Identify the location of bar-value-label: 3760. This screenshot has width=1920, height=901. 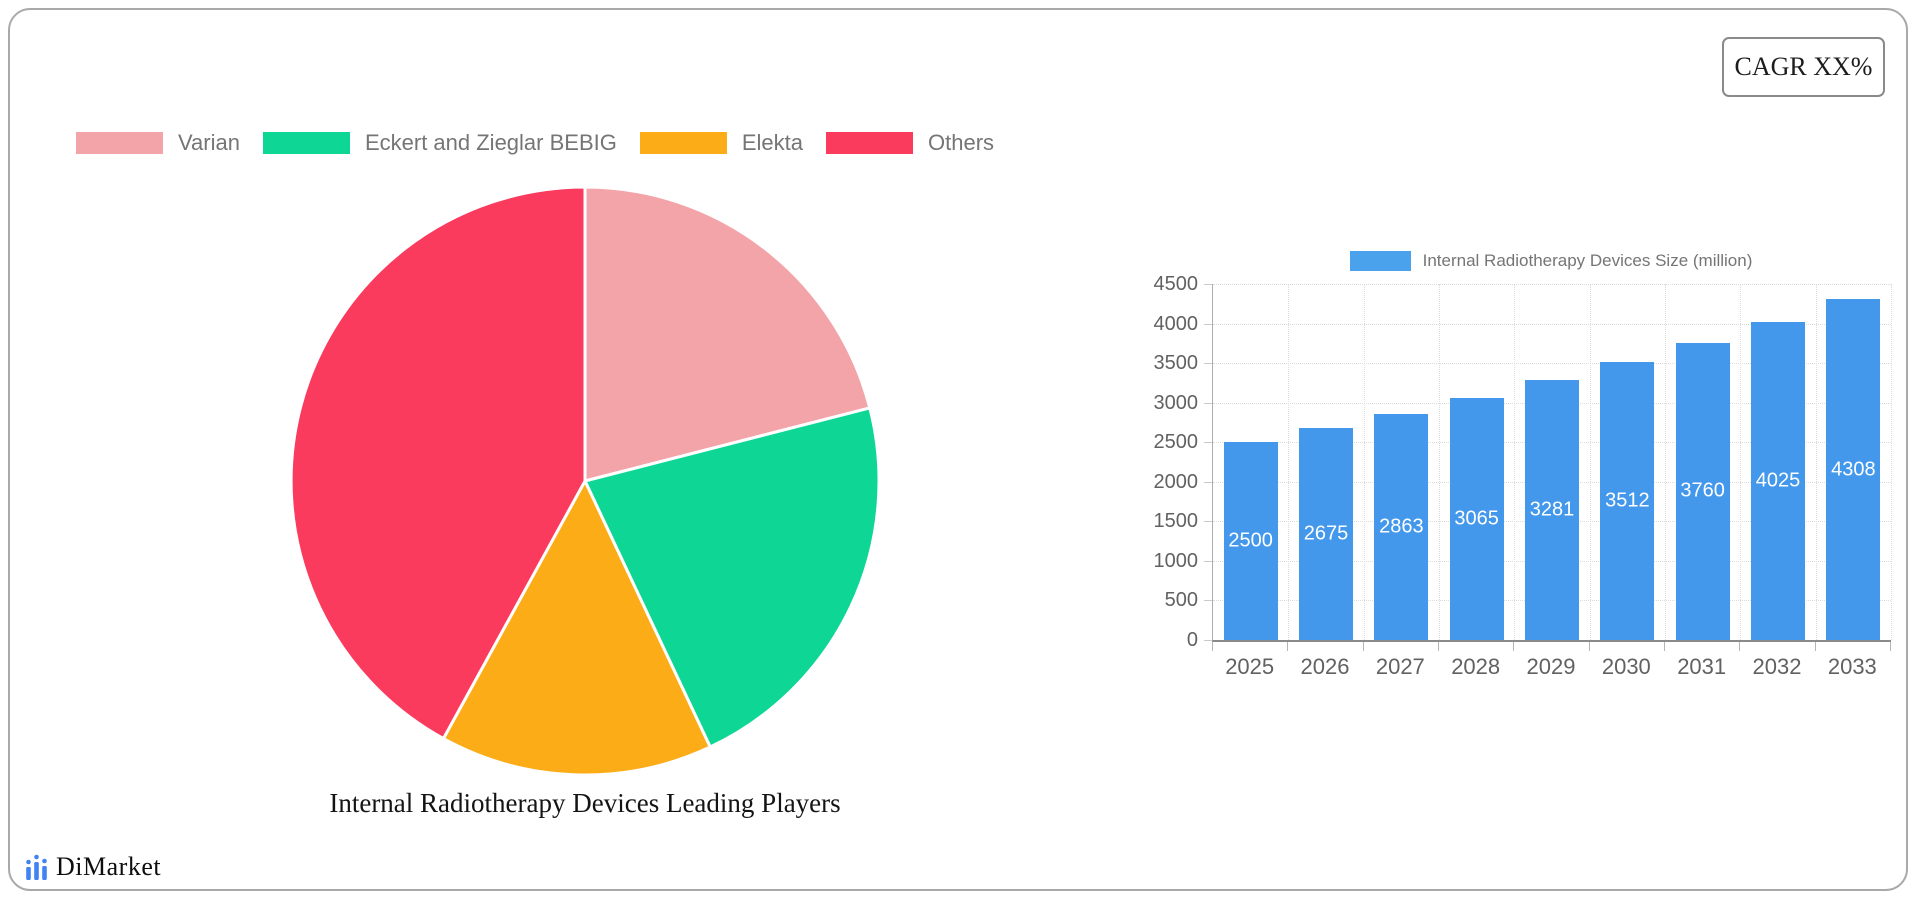
(1702, 490).